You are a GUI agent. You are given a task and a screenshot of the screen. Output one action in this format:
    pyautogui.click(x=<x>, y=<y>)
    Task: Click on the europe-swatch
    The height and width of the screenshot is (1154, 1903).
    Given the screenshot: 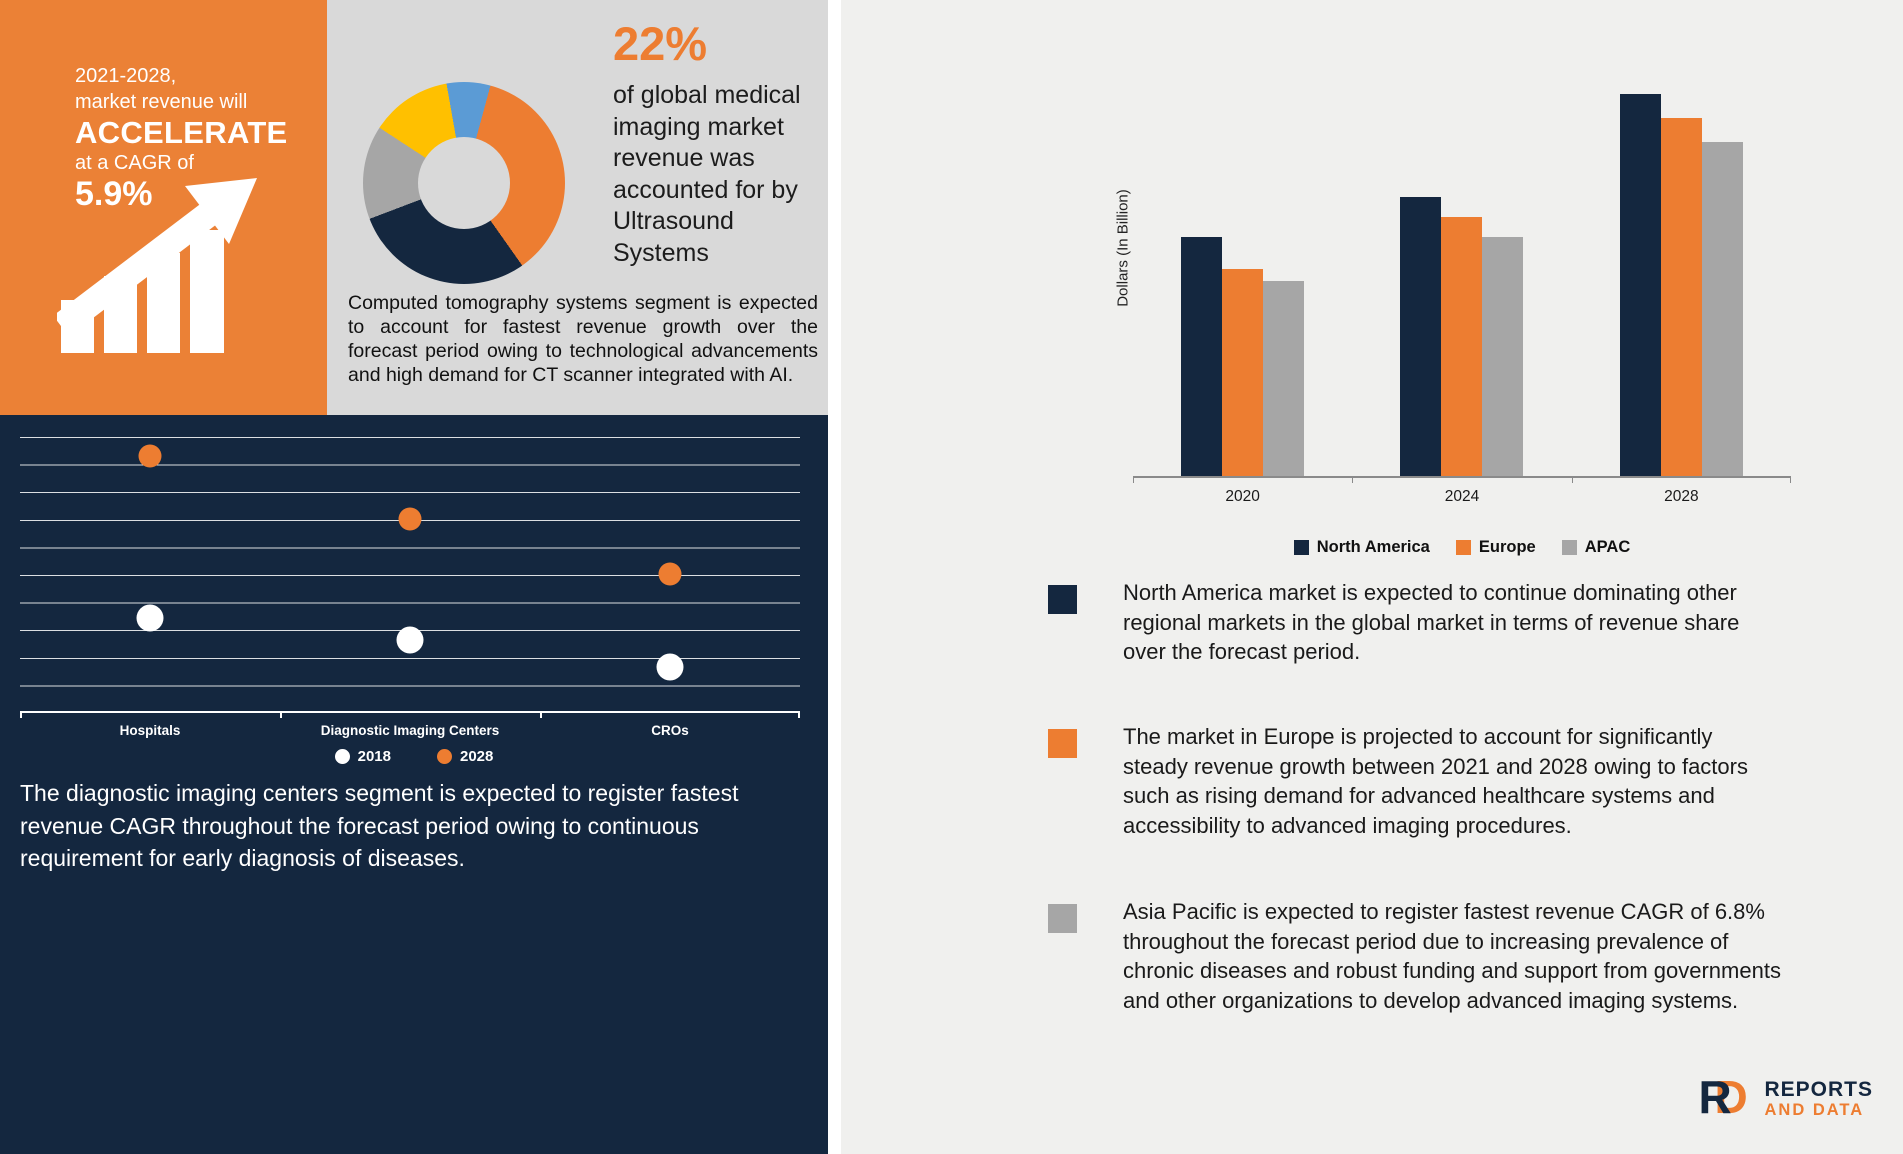 What is the action you would take?
    pyautogui.click(x=1463, y=547)
    